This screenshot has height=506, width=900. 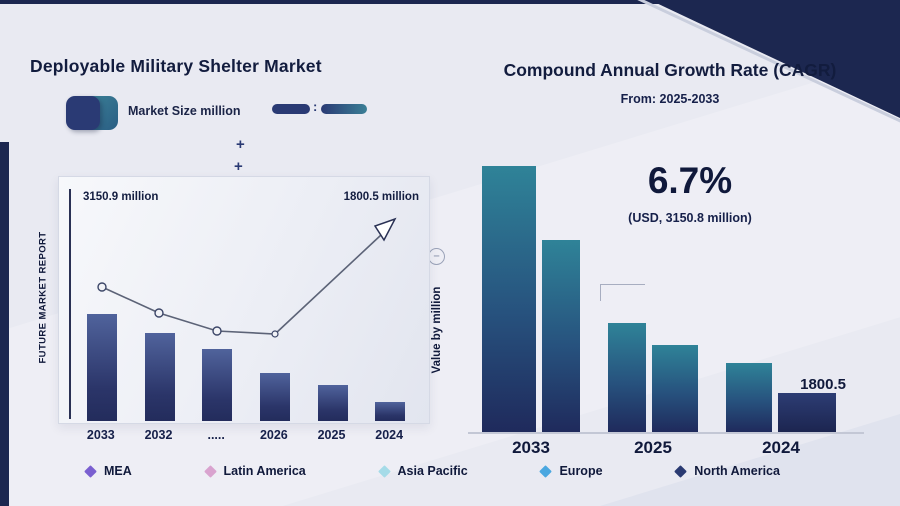 I want to click on right-chart-baseline, so click(x=666, y=433).